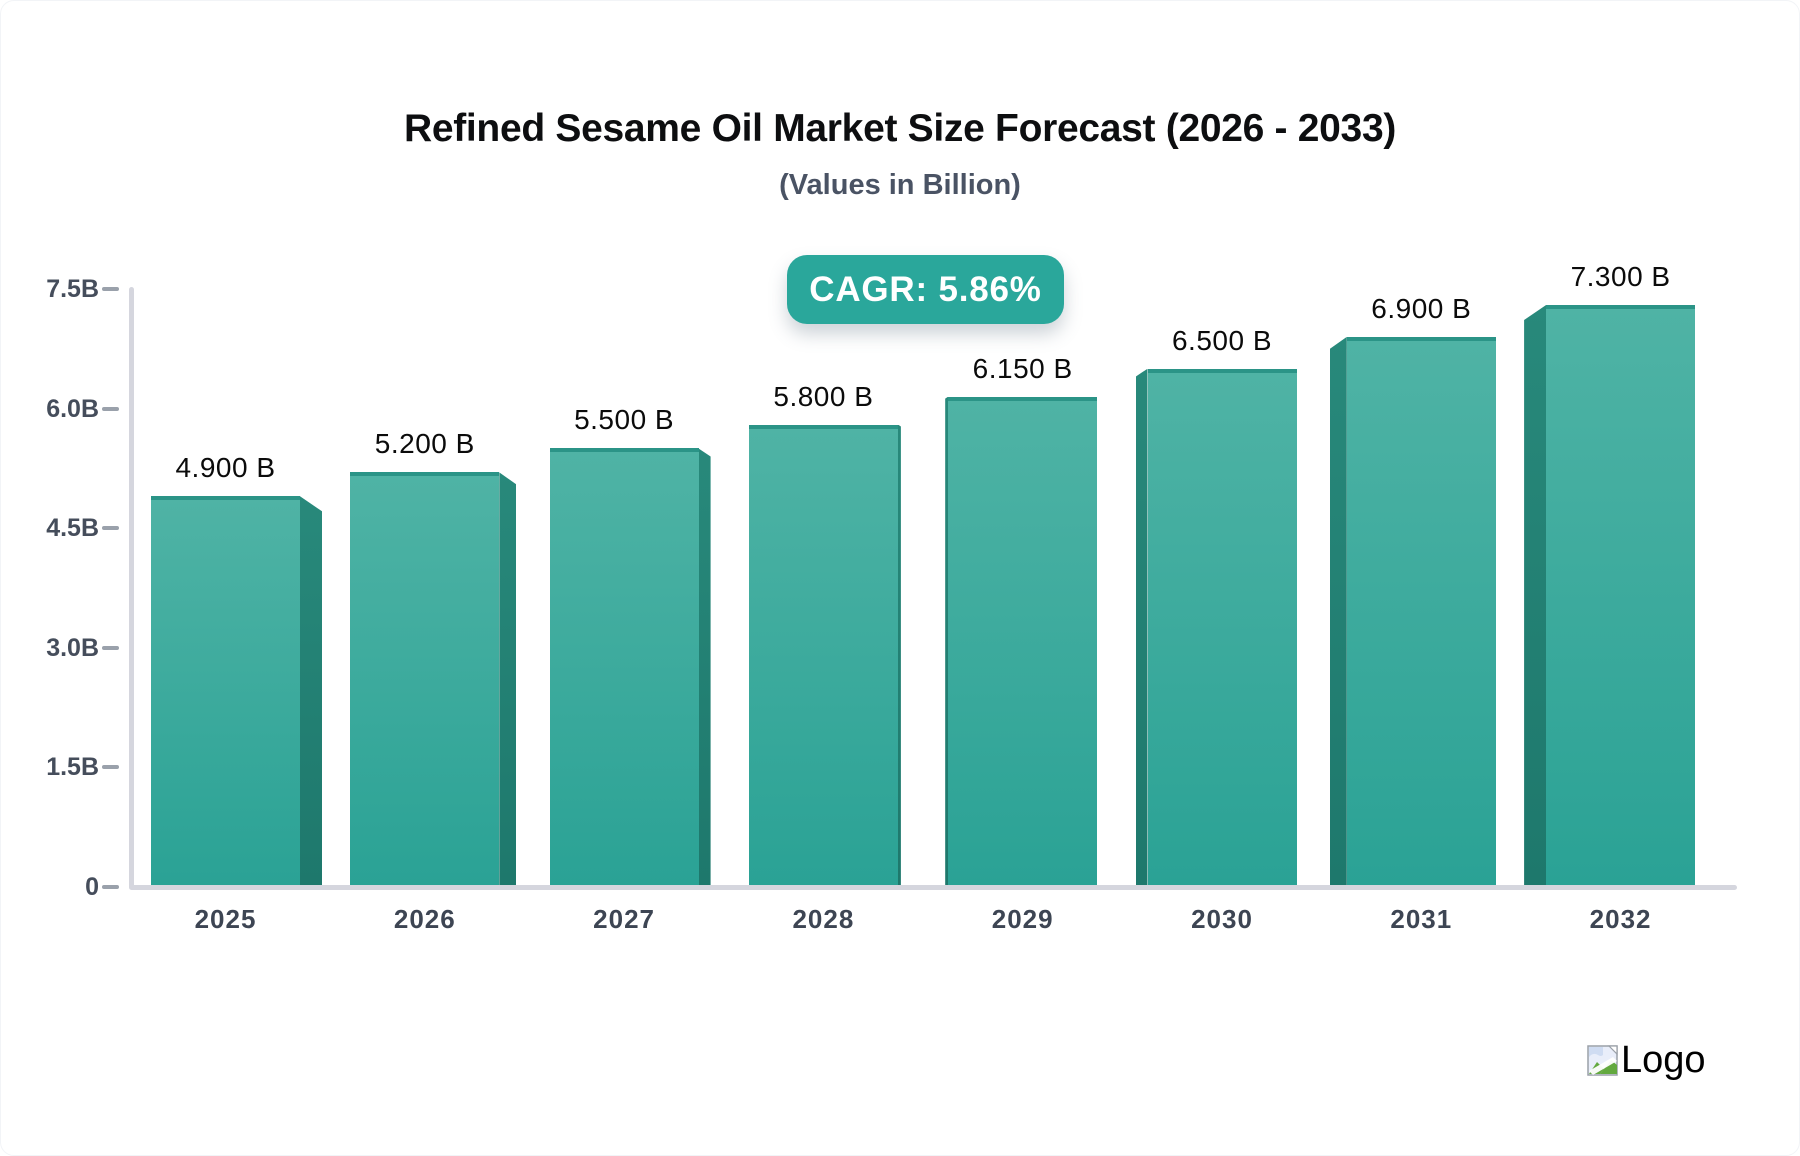 The image size is (1800, 1156). Describe the element at coordinates (425, 679) in the screenshot. I see `bar-2026` at that location.